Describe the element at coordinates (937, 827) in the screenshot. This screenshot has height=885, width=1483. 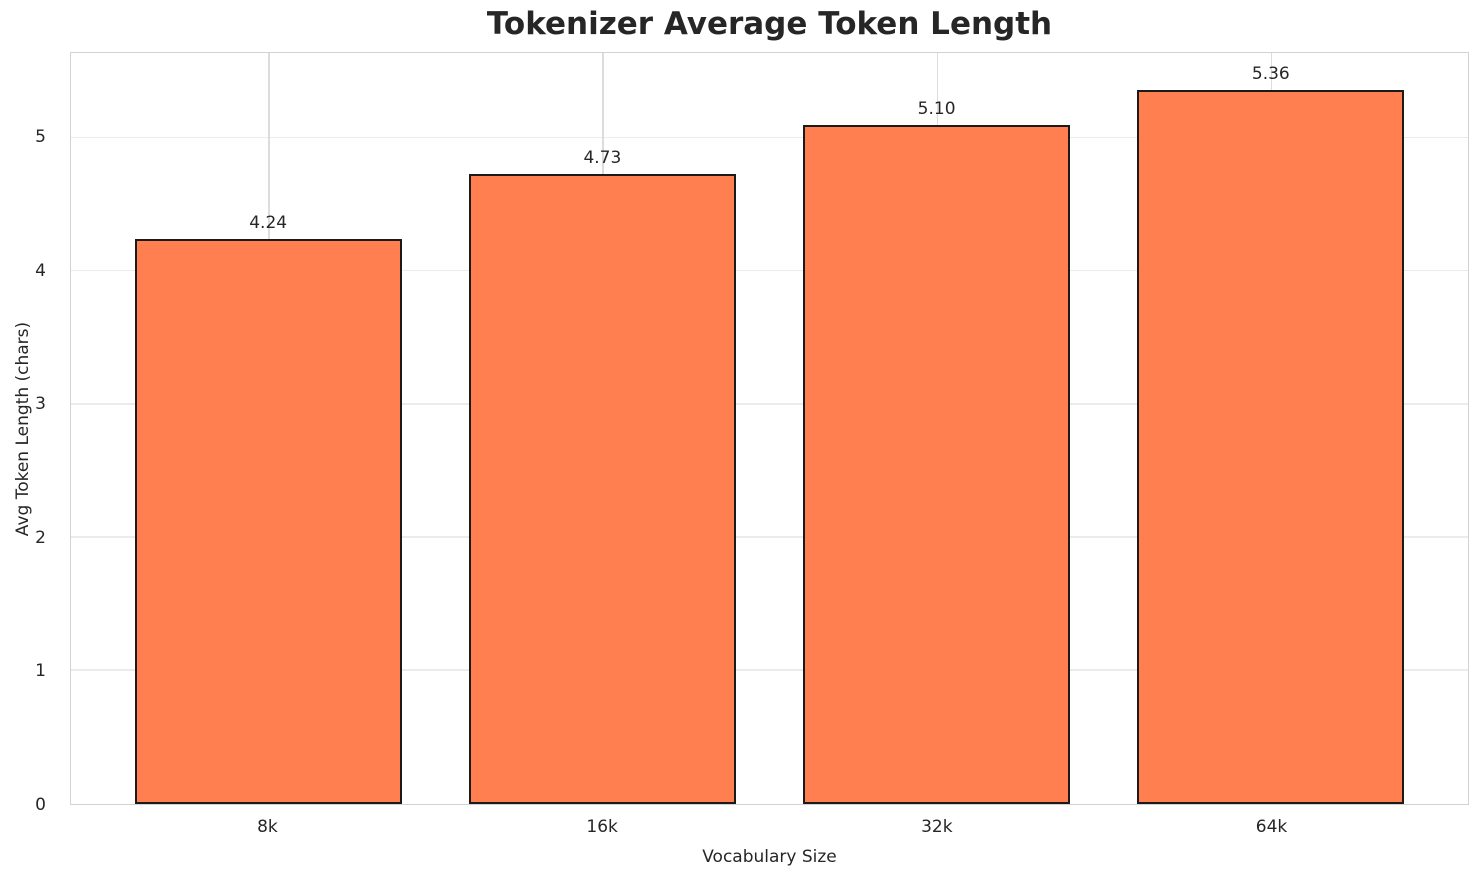
I see `x-tick-label: 32k` at that location.